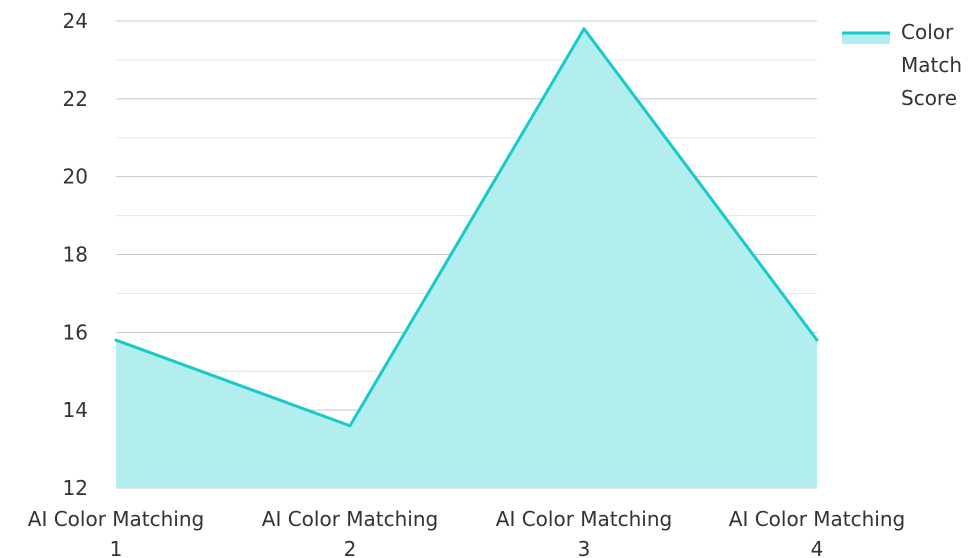 Image resolution: width=975 pixels, height=558 pixels. Describe the element at coordinates (866, 38) in the screenshot. I see `legend-swatch-fill` at that location.